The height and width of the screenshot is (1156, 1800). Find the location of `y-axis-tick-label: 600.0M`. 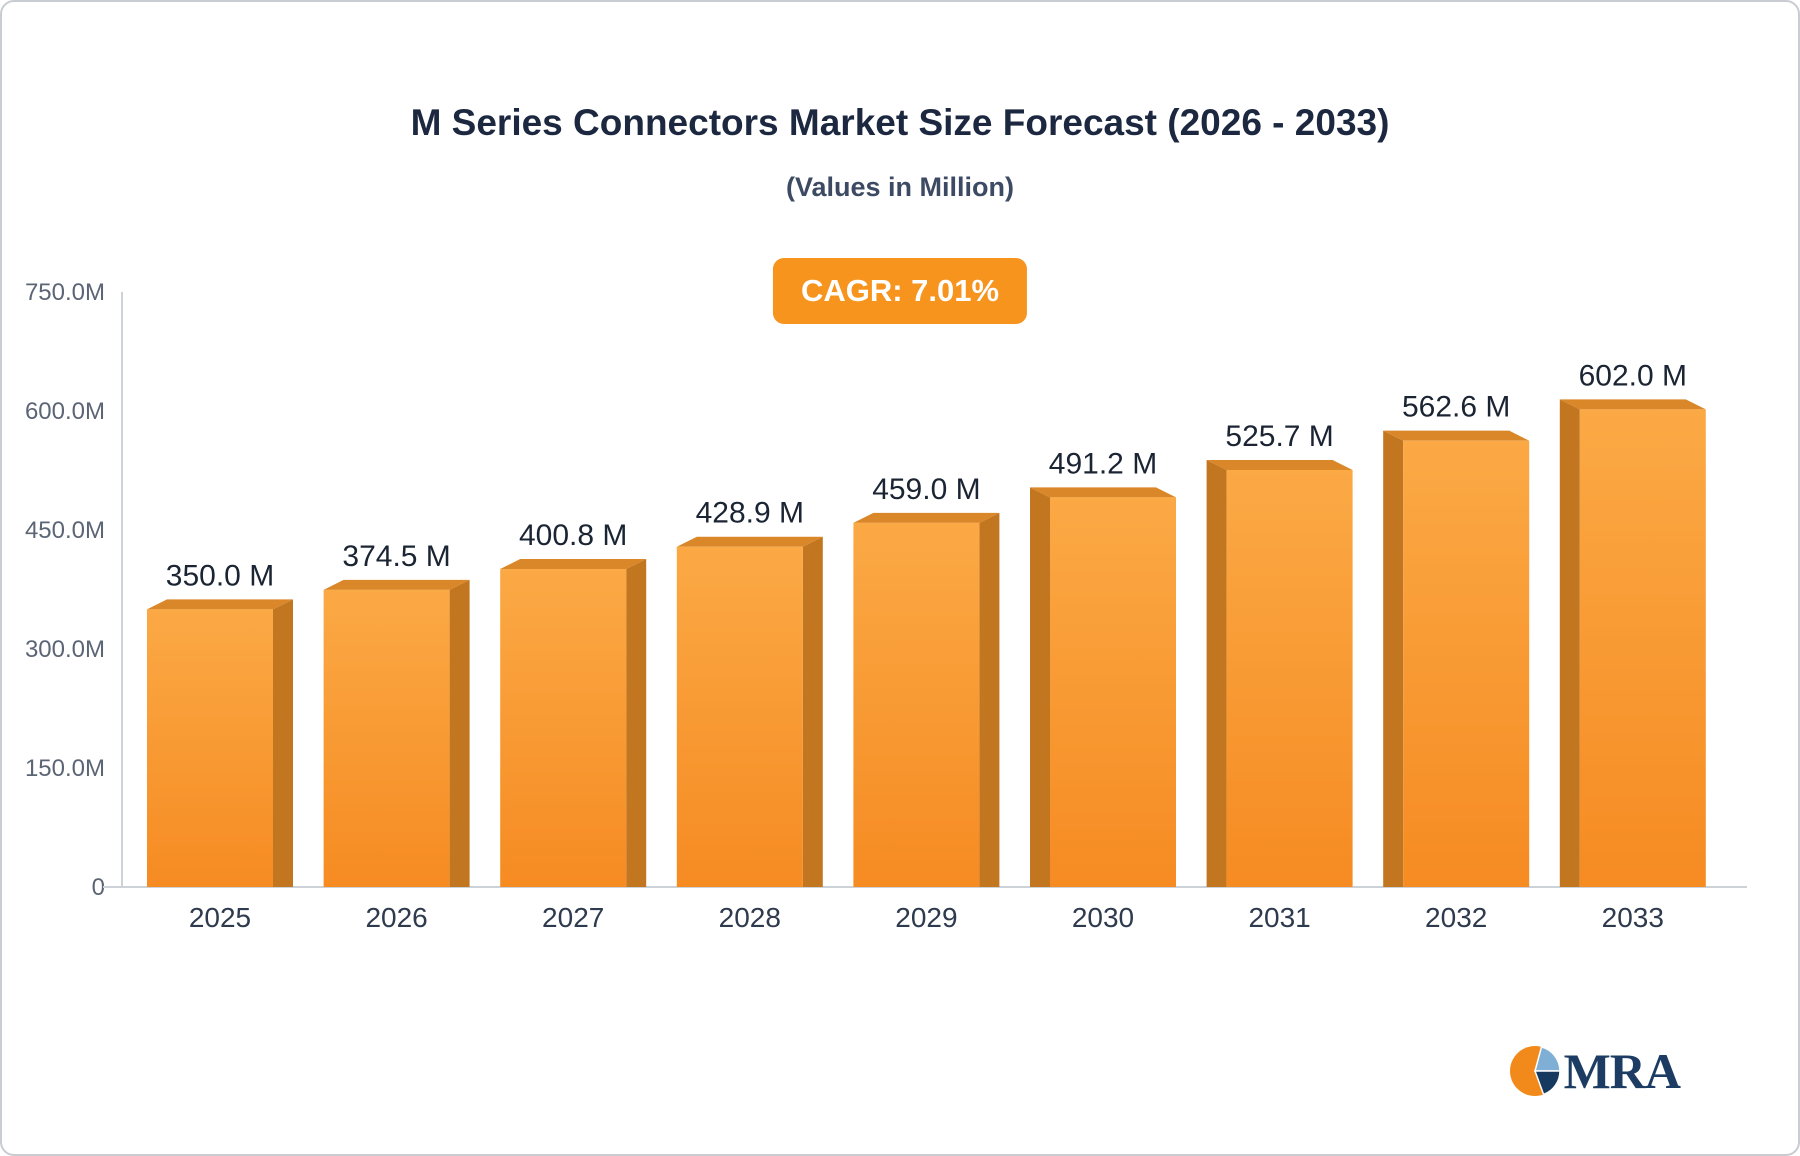

y-axis-tick-label: 600.0M is located at coordinates (65, 411).